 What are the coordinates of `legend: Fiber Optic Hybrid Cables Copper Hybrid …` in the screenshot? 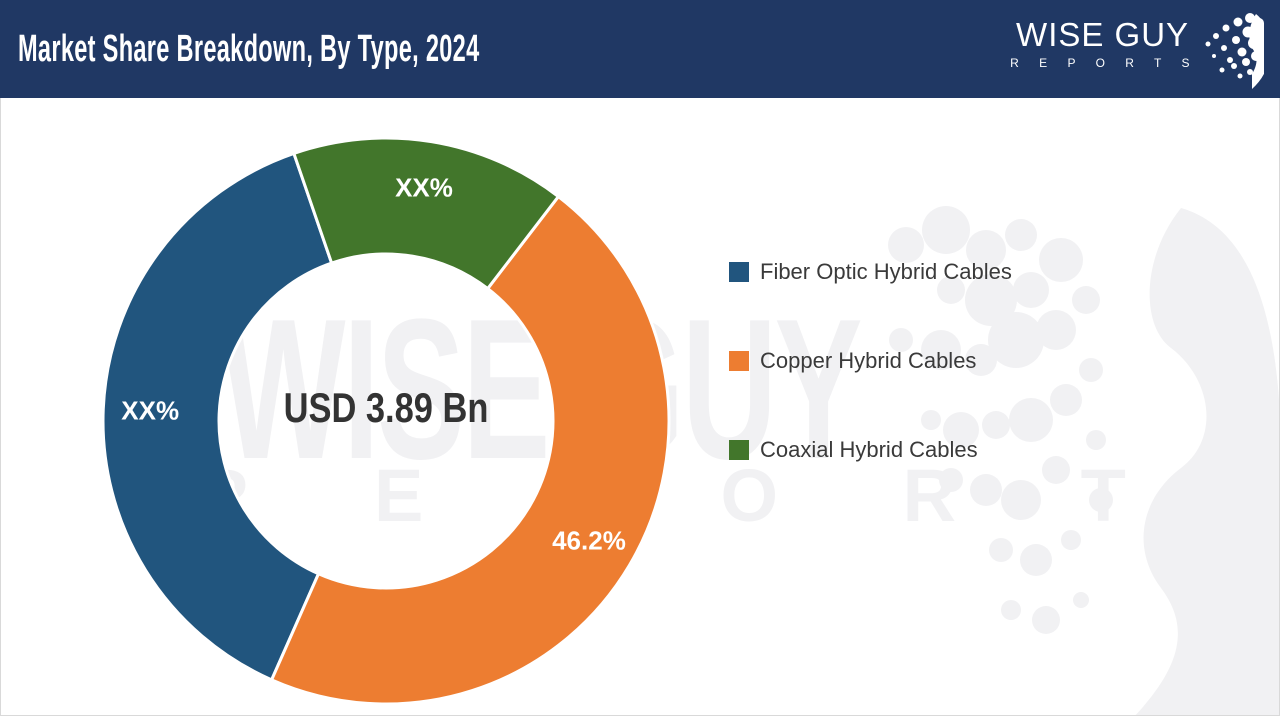 It's located at (870, 361).